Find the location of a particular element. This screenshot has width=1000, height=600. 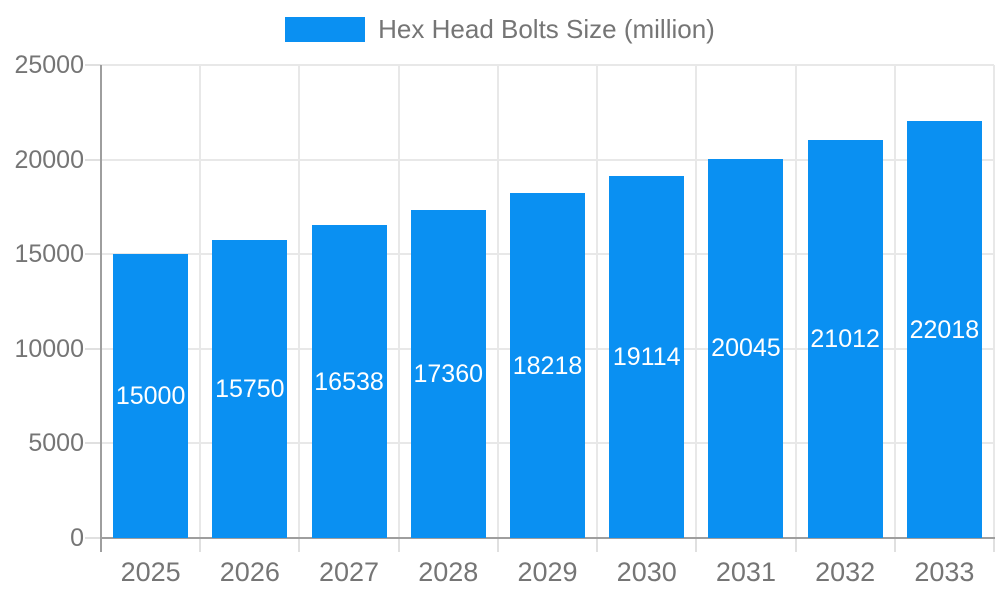

bar-2026 is located at coordinates (250, 389).